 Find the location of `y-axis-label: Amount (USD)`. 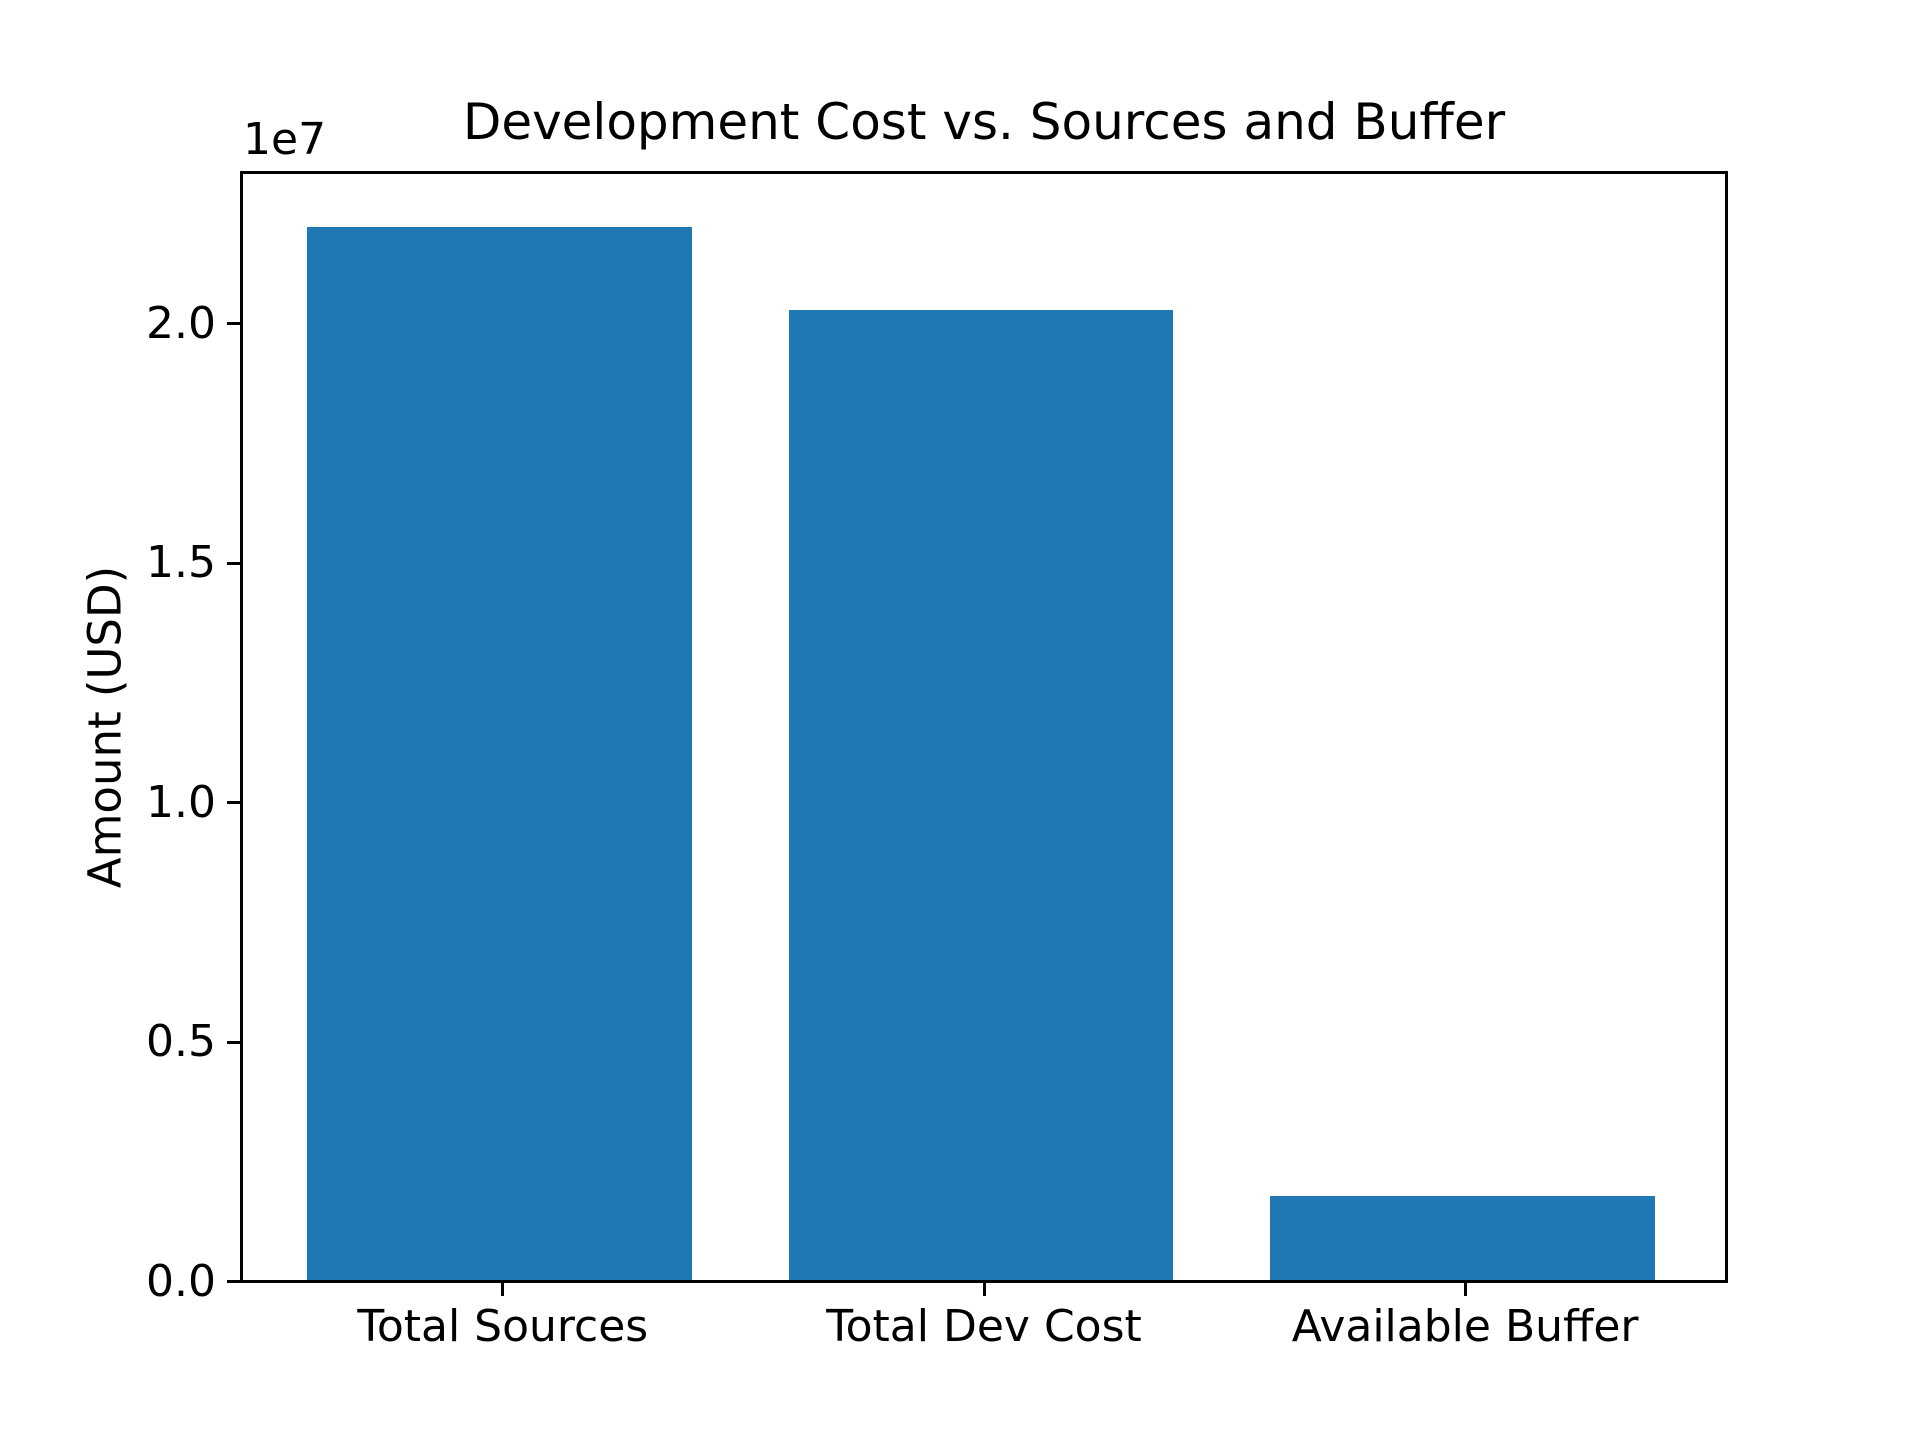

y-axis-label: Amount (USD) is located at coordinates (105, 727).